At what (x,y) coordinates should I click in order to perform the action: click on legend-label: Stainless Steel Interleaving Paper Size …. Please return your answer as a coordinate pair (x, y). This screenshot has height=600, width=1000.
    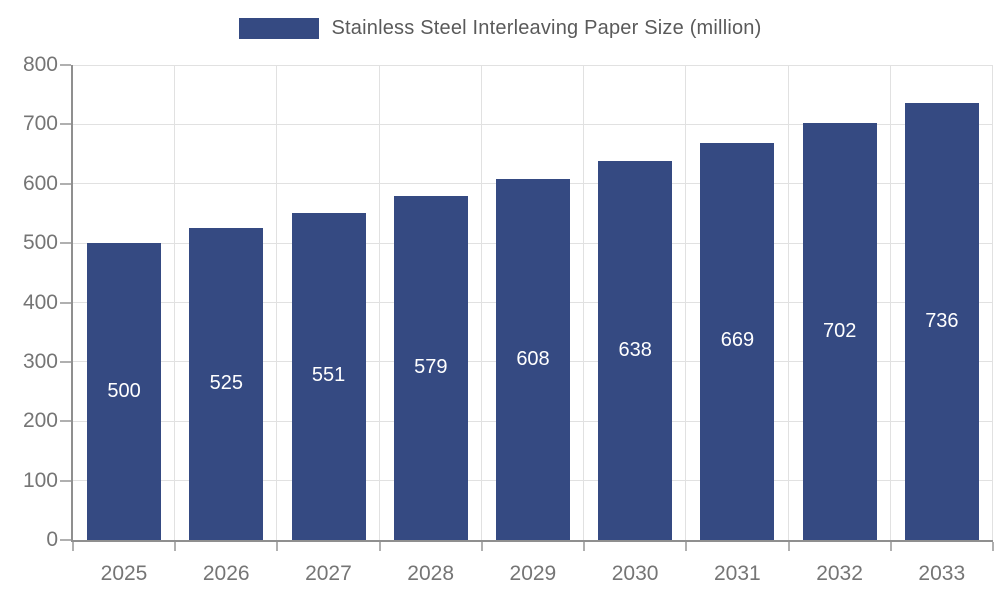
    Looking at the image, I should click on (546, 28).